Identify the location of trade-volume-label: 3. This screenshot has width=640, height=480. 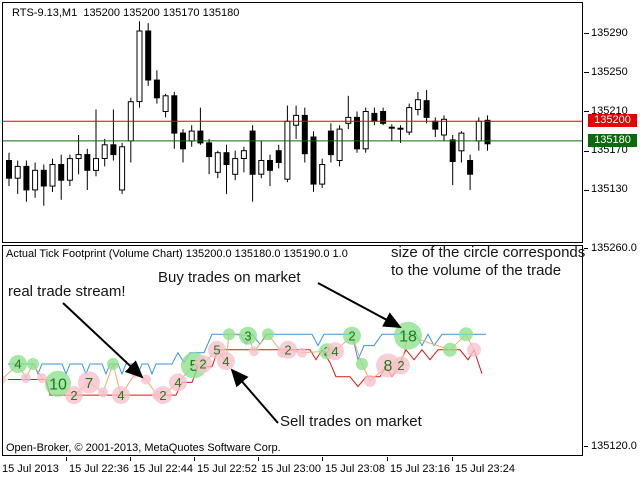
(247, 335).